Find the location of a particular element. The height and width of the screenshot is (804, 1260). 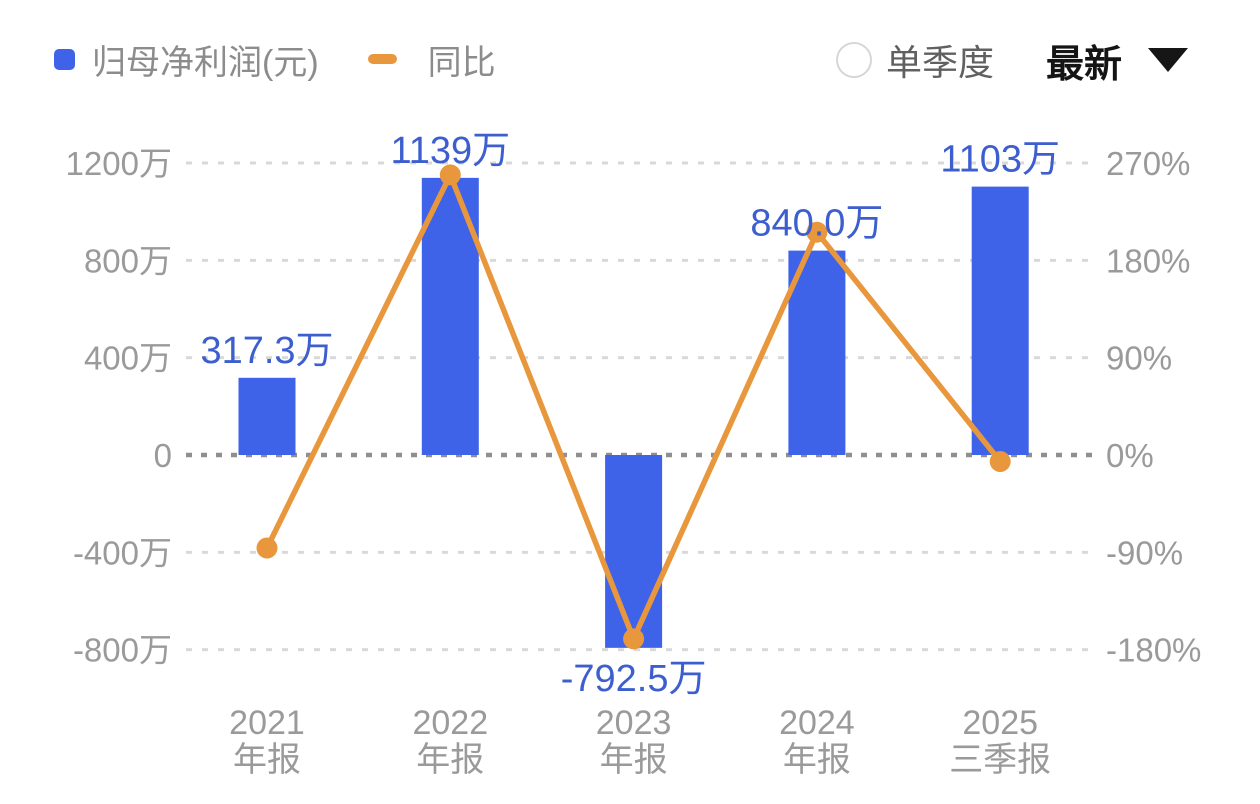

dropdown-arrow-icon is located at coordinates (1168, 60).